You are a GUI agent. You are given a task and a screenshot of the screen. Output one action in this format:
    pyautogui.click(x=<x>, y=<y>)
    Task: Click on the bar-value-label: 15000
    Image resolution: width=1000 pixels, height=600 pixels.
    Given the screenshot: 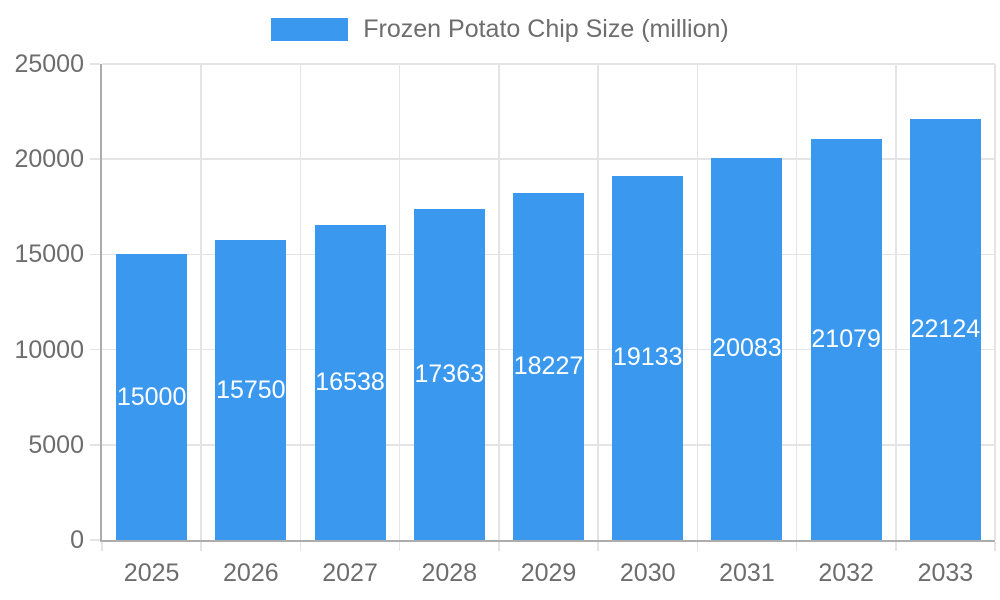 What is the action you would take?
    pyautogui.click(x=151, y=396)
    